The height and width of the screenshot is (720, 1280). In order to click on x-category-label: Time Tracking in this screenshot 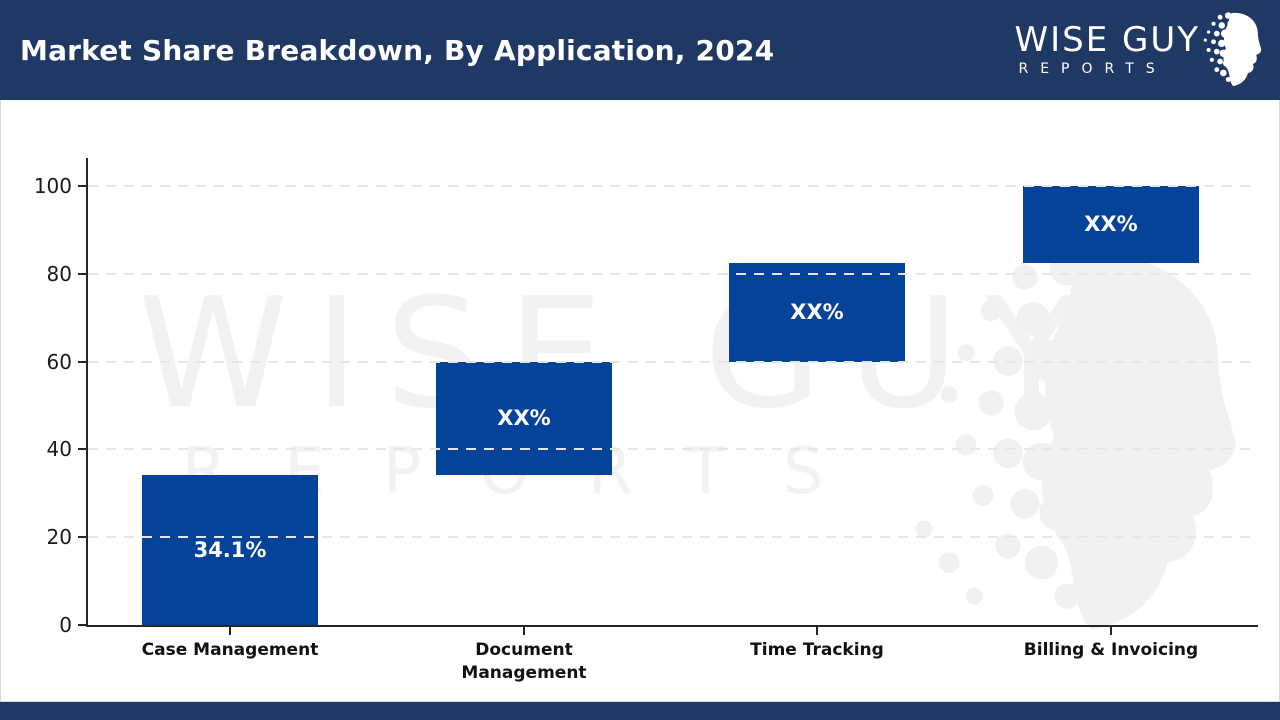, I will do `click(817, 650)`.